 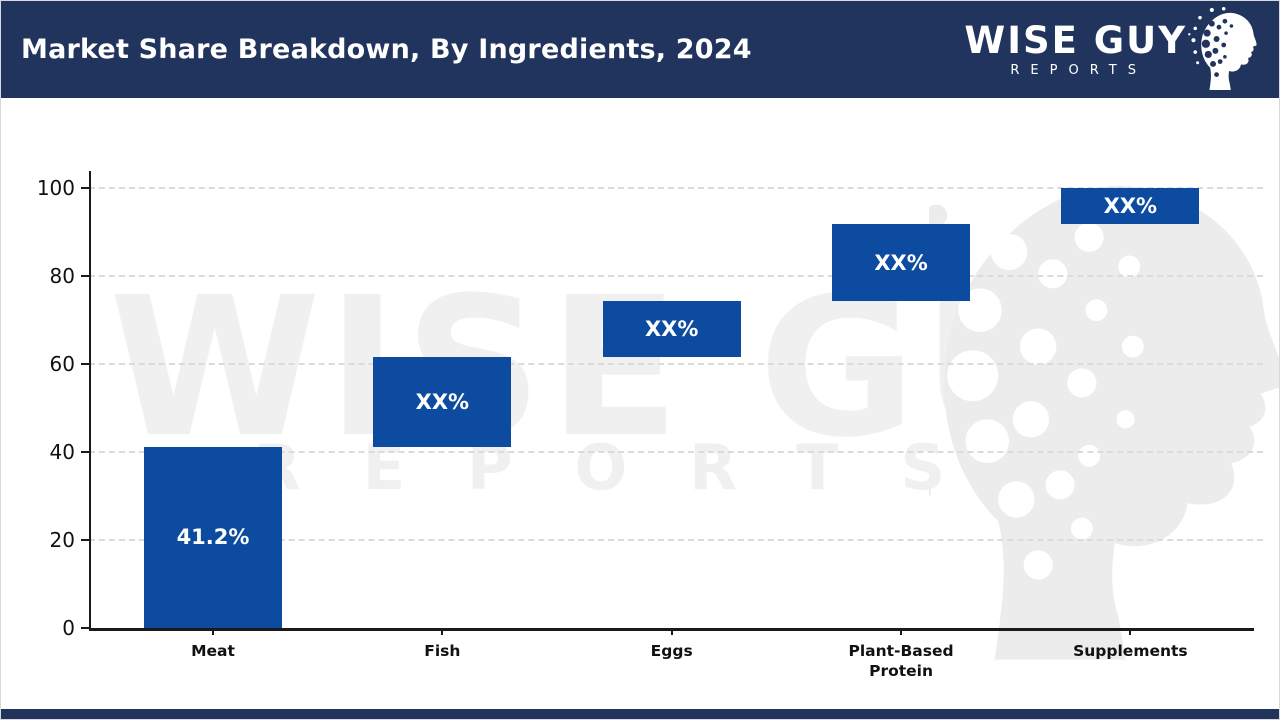 I want to click on footer-bar, so click(x=640, y=714).